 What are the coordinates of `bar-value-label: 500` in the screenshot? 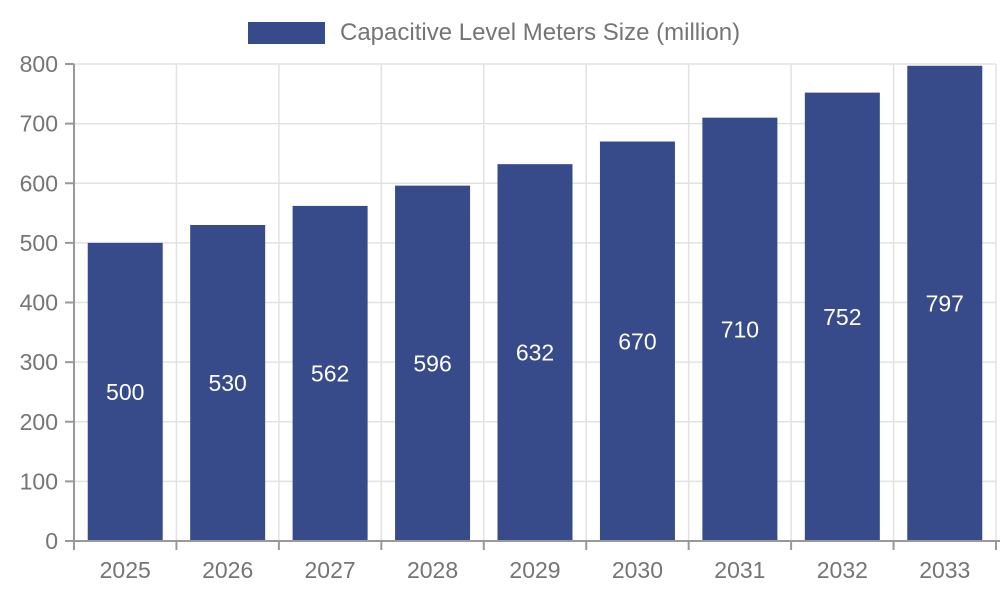 It's located at (125, 392).